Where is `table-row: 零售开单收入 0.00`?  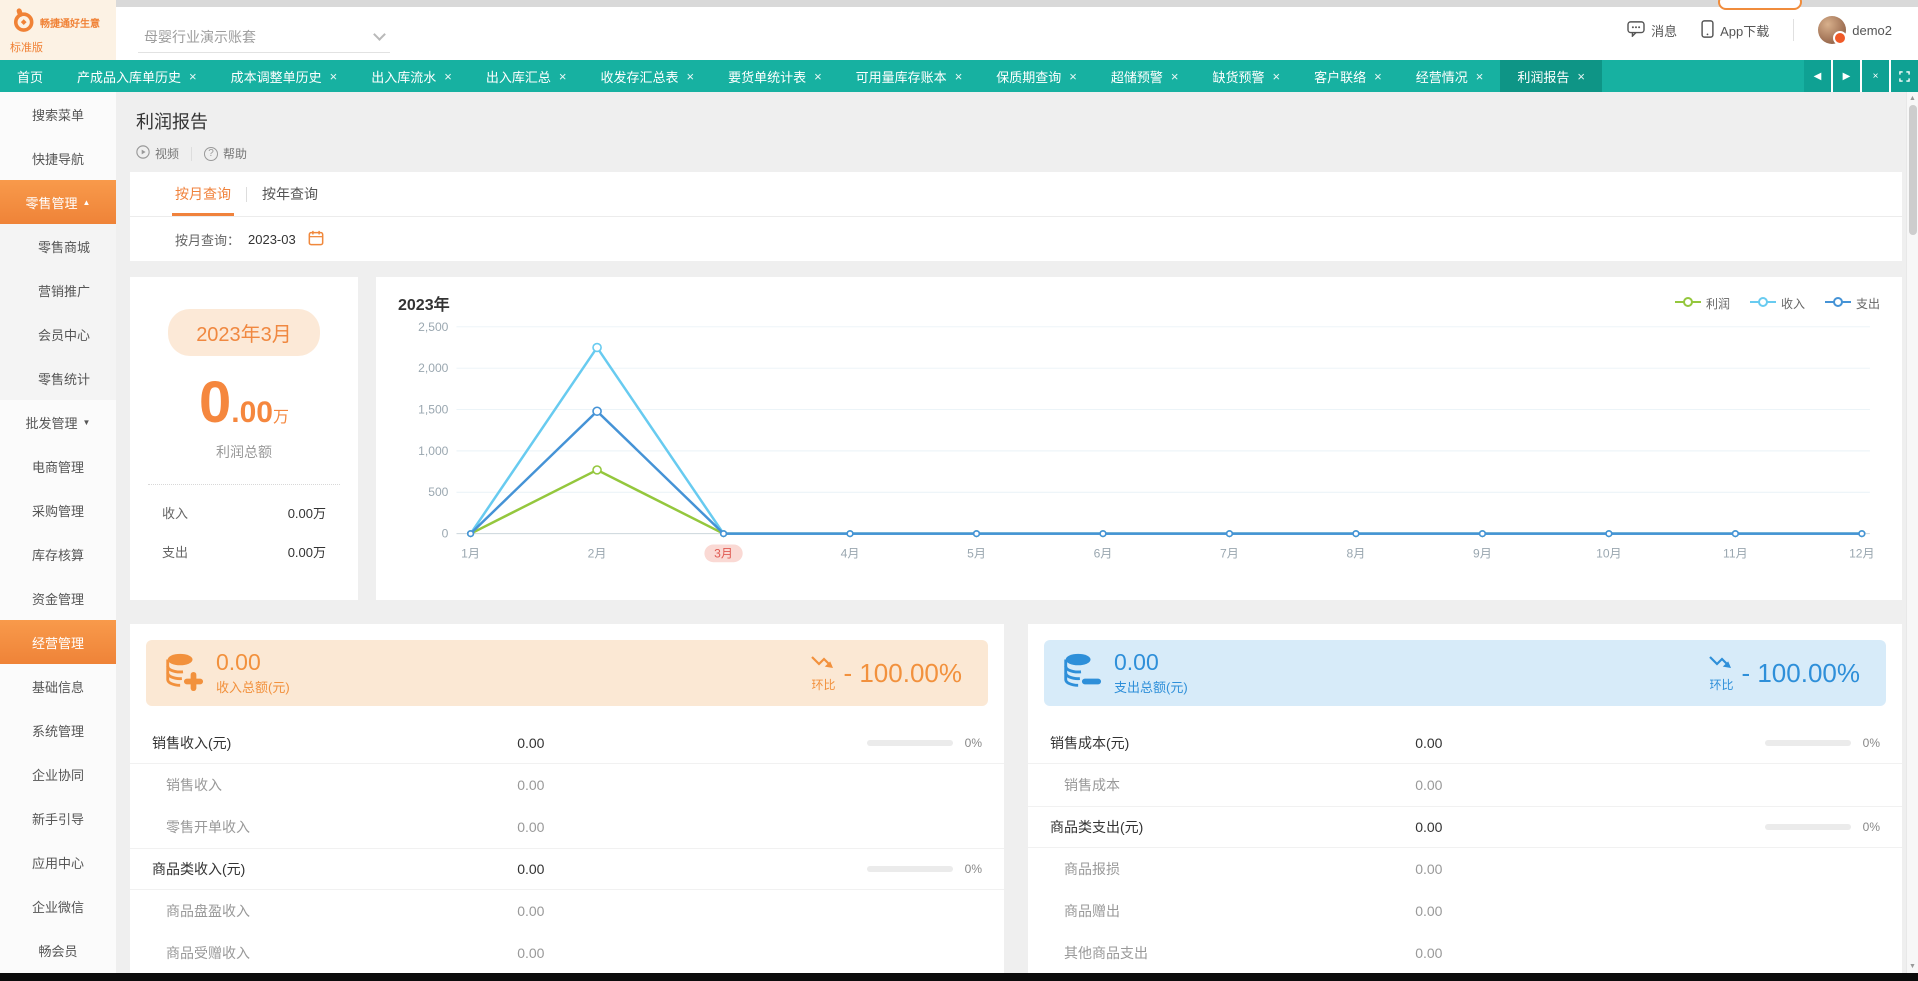
table-row: 零售开单收入 0.00 is located at coordinates (567, 827).